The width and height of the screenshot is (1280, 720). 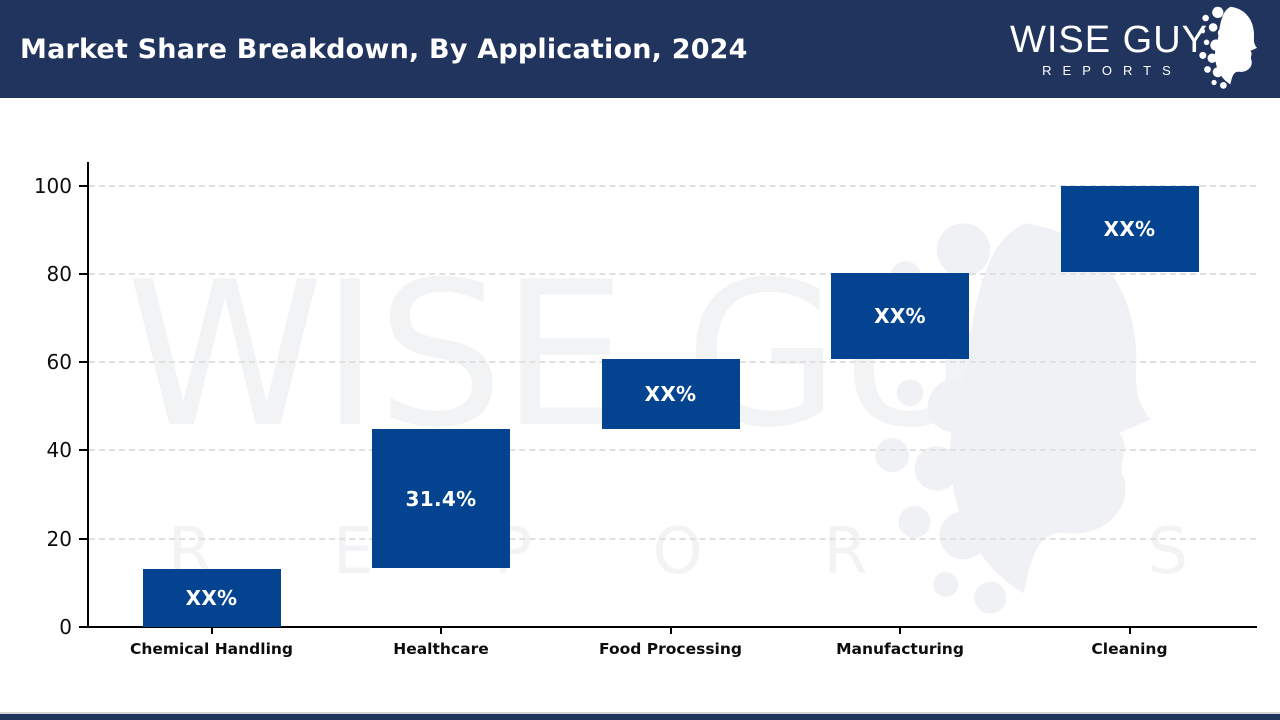 I want to click on x-axis-label: Food Processing, so click(x=670, y=649).